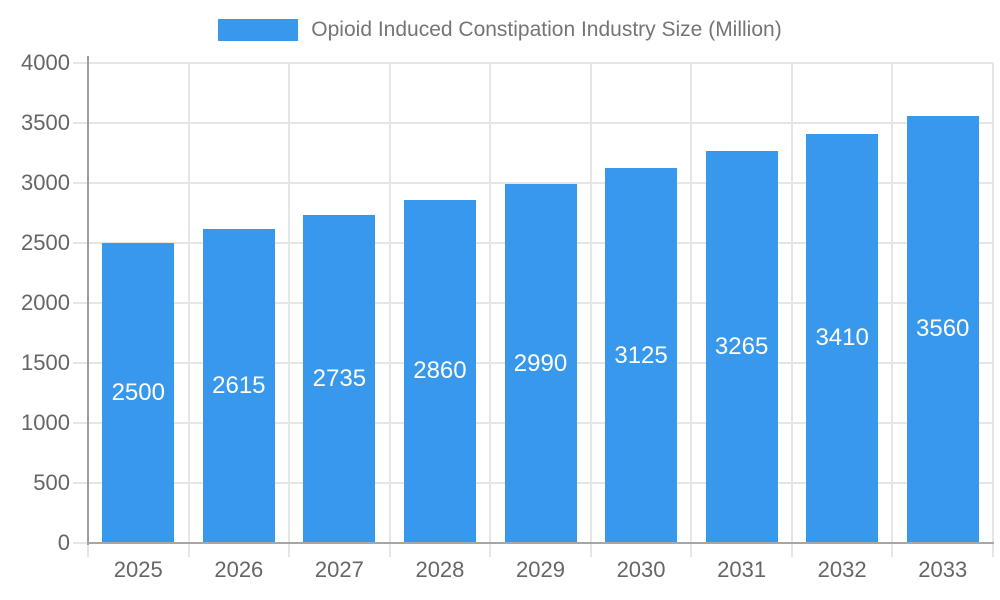 This screenshot has width=1000, height=600. I want to click on x-axis-line, so click(540, 543).